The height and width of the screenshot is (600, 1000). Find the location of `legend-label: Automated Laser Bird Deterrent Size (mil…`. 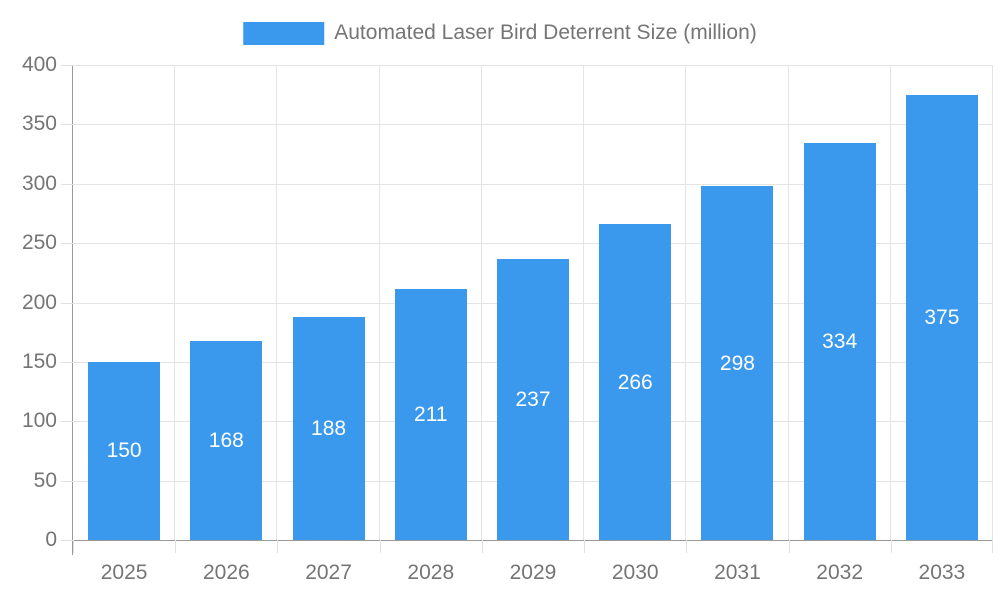

legend-label: Automated Laser Bird Deterrent Size (mil… is located at coordinates (545, 32).